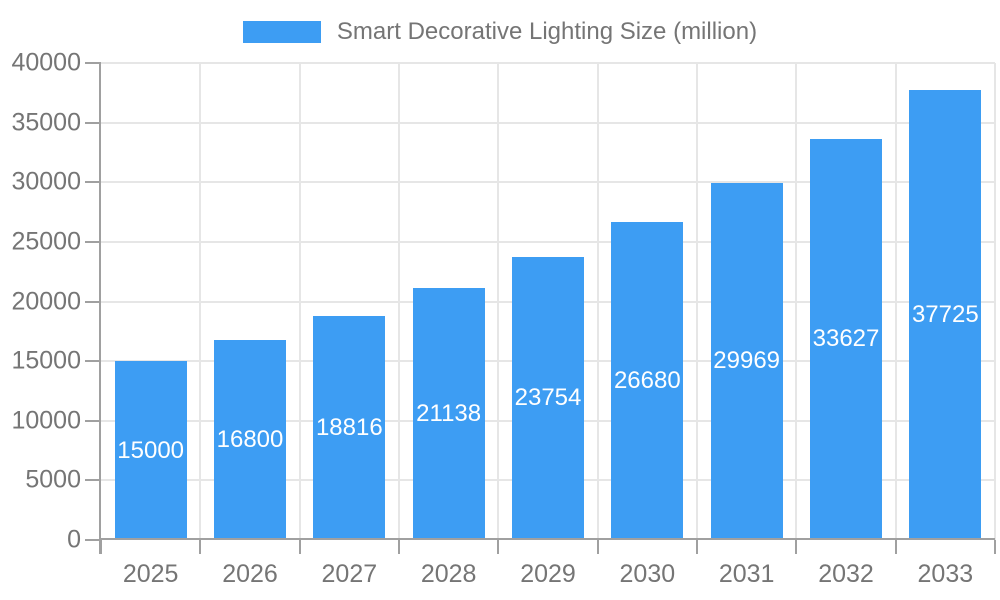 This screenshot has width=1000, height=600. Describe the element at coordinates (100, 308) in the screenshot. I see `y-axis-line` at that location.